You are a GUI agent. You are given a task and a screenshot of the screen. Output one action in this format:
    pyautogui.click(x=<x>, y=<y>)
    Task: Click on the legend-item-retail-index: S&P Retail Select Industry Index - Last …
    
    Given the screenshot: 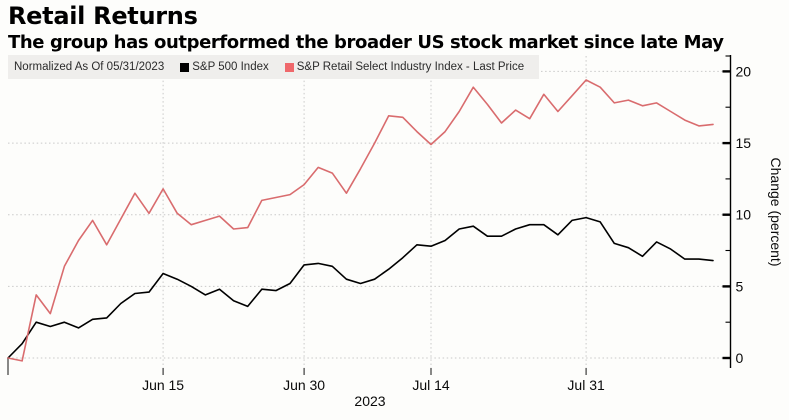 What is the action you would take?
    pyautogui.click(x=404, y=67)
    